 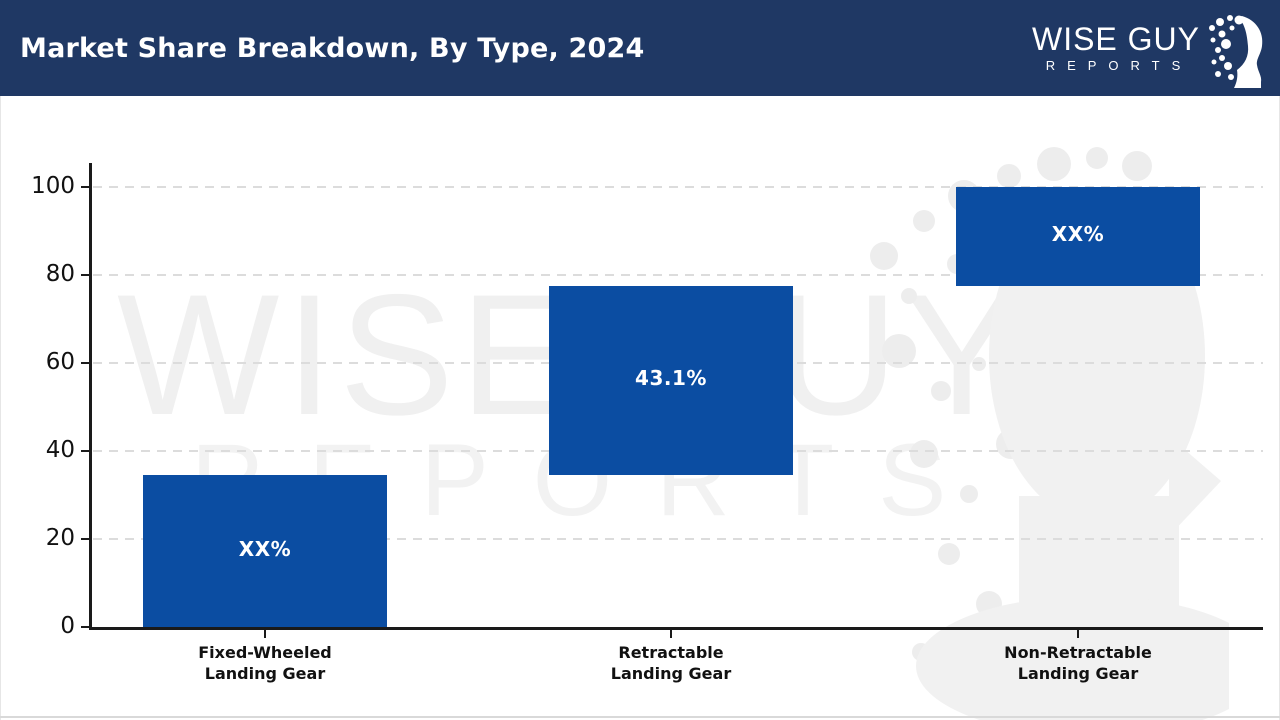 I want to click on y-tick-label-20: 20, so click(x=60, y=538).